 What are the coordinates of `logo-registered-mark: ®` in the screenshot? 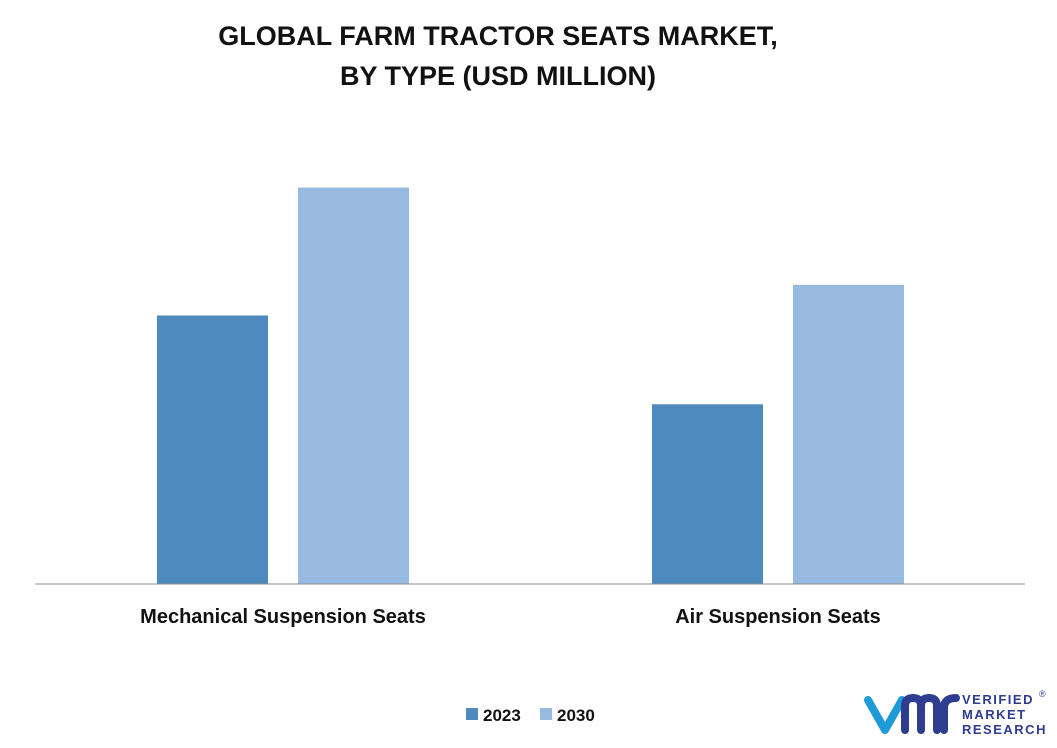 It's located at (1042, 694).